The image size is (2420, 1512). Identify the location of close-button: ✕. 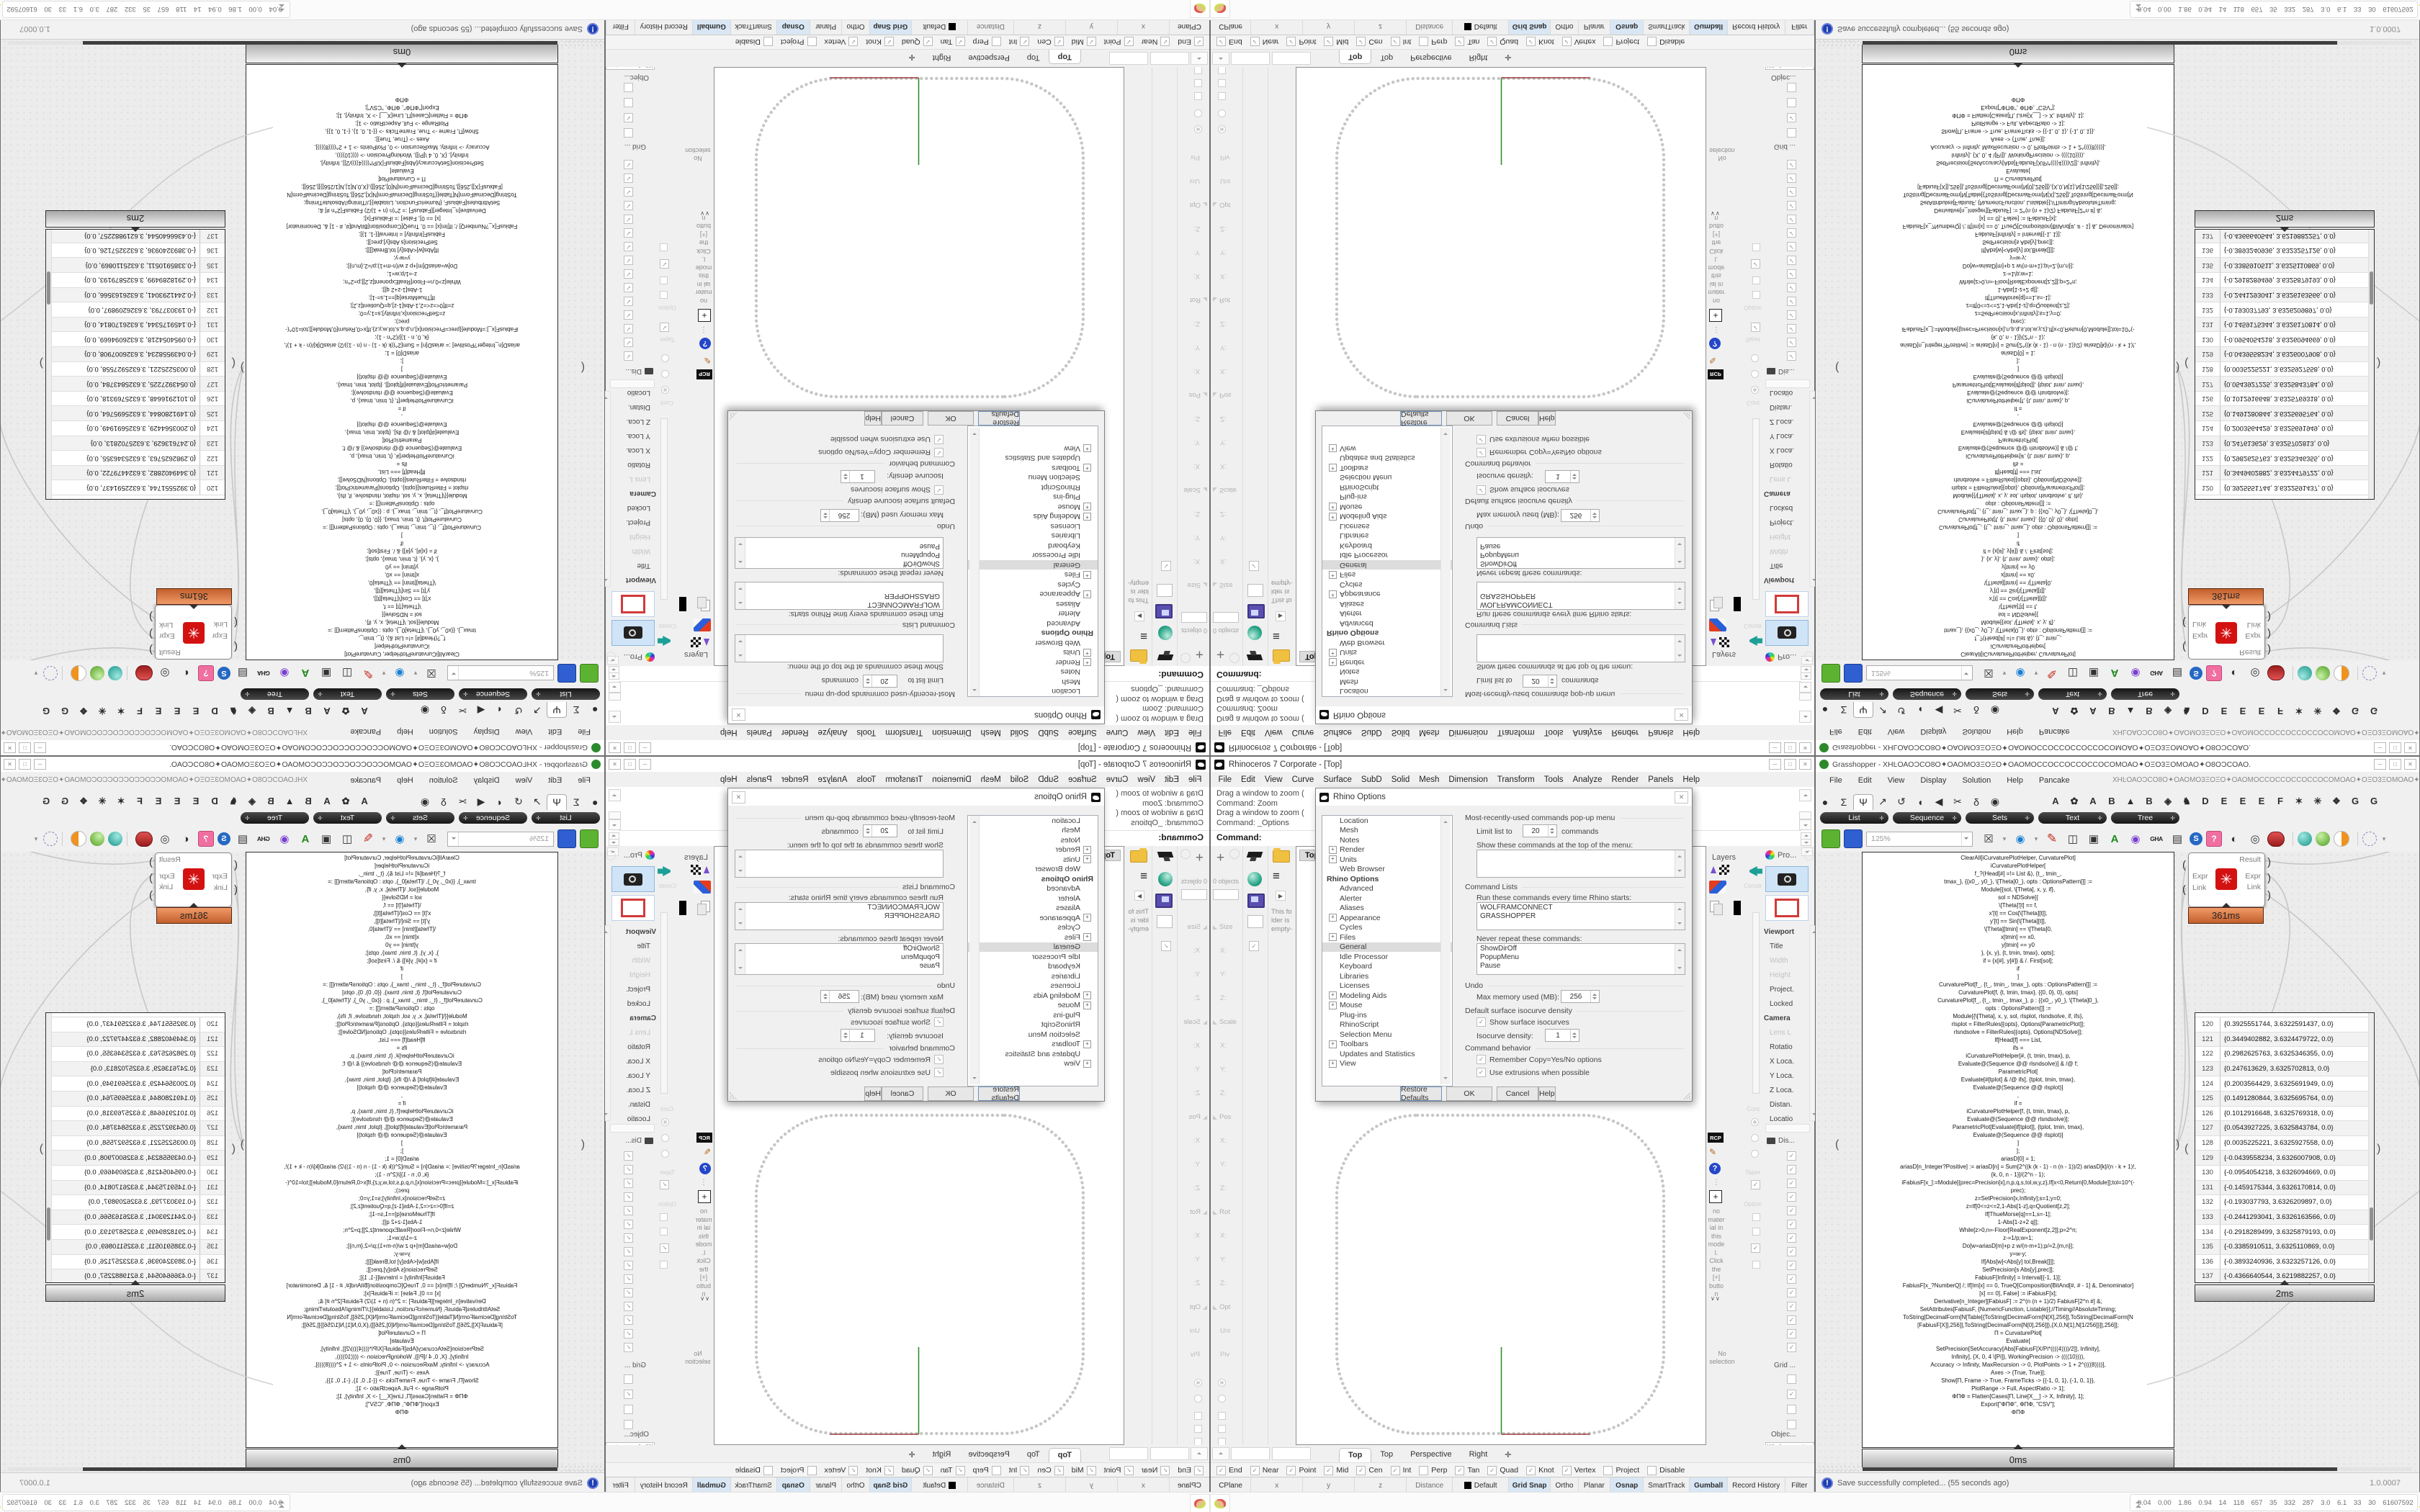
(2410, 747).